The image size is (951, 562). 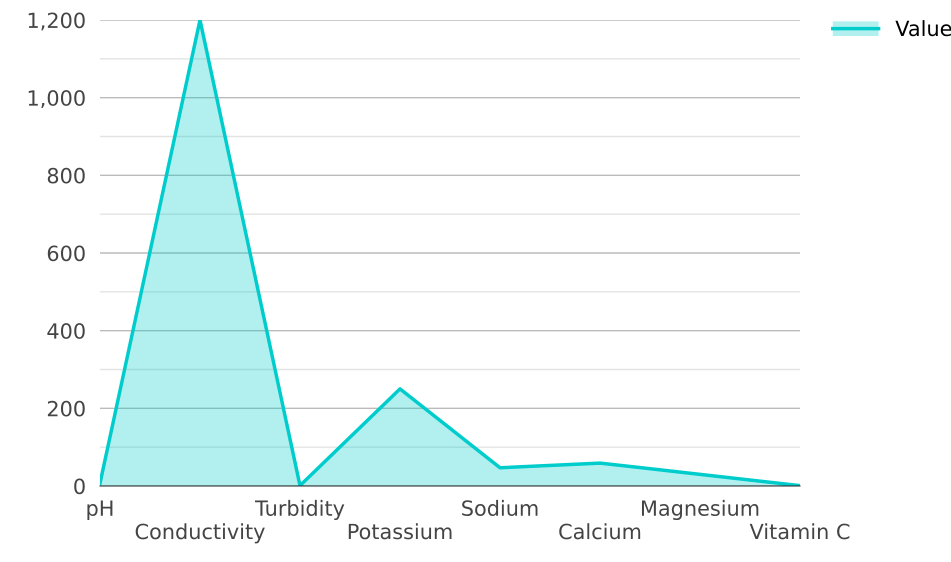 What do you see at coordinates (99, 510) in the screenshot?
I see `x-tick-label: pH` at bounding box center [99, 510].